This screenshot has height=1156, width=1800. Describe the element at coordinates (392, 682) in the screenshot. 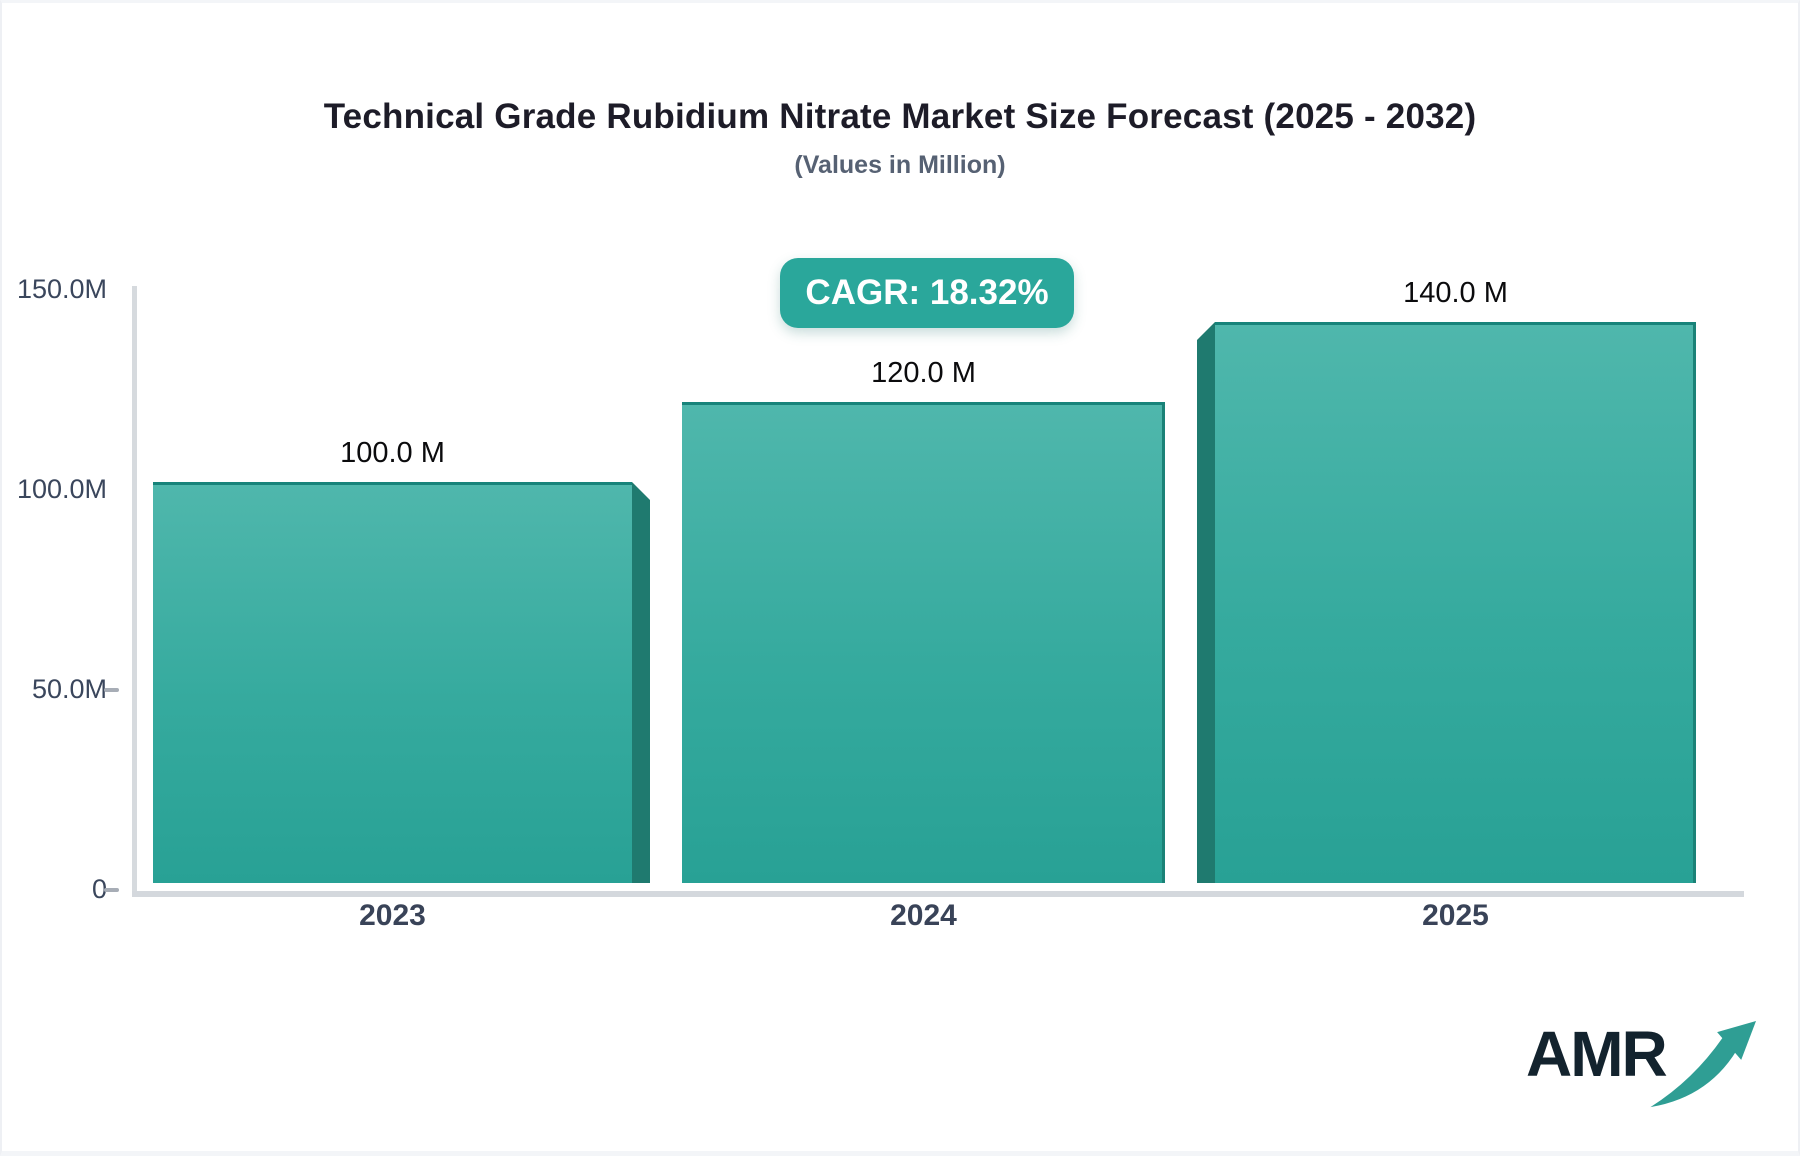

I see `bar-2023-face` at that location.